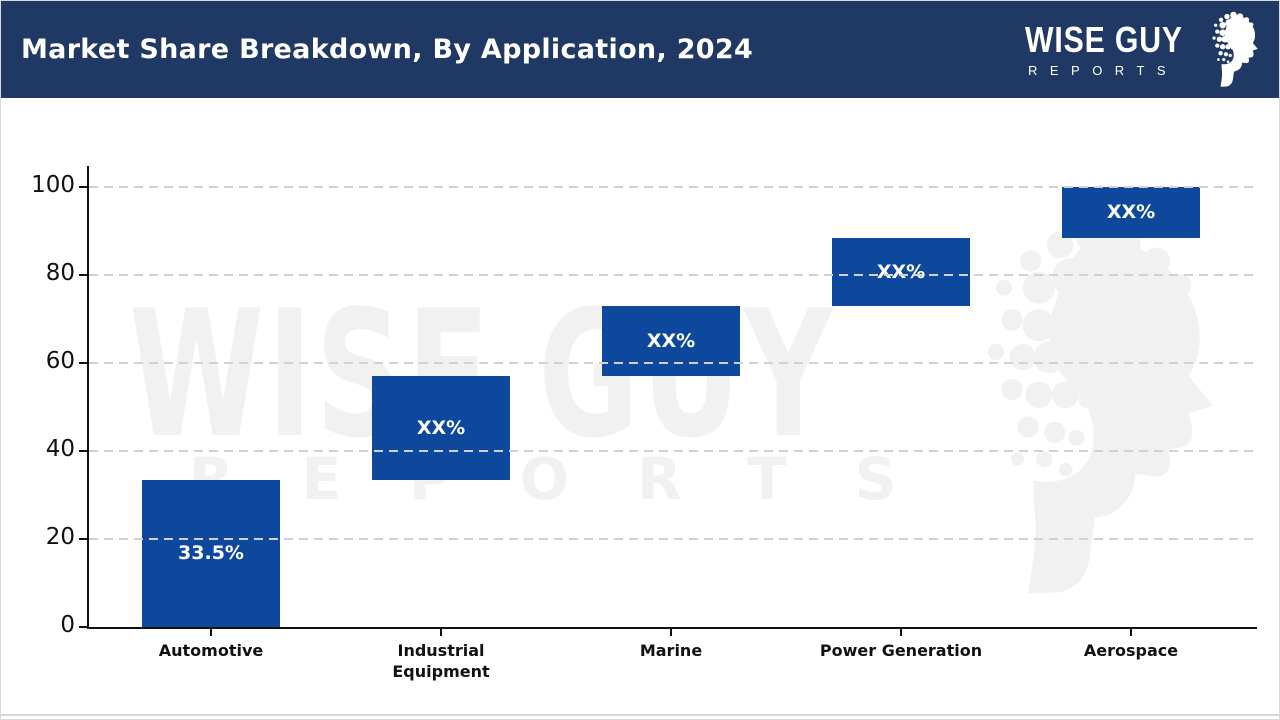 The height and width of the screenshot is (720, 1280). What do you see at coordinates (60, 361) in the screenshot?
I see `y-tick-label: 60` at bounding box center [60, 361].